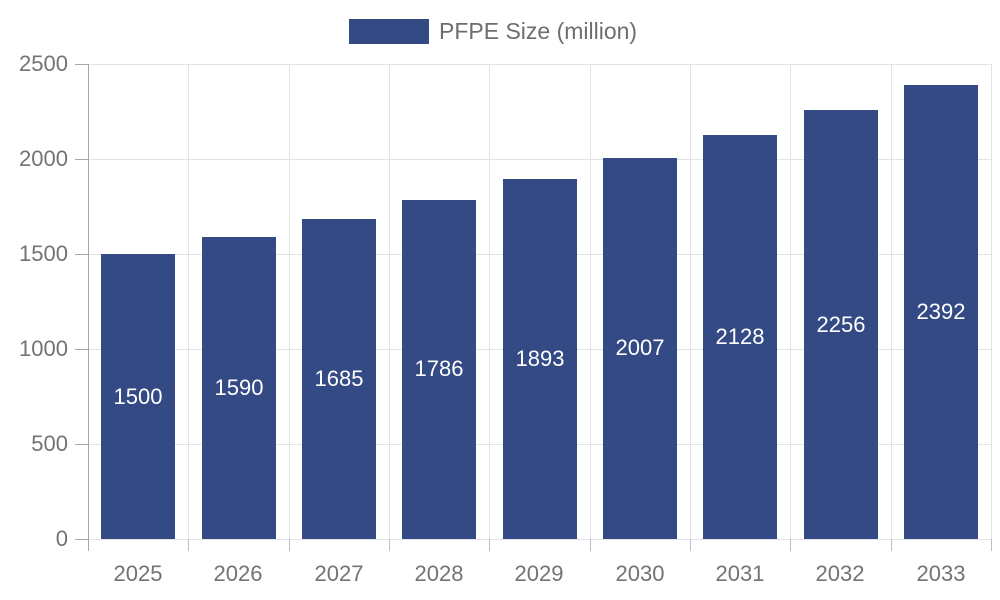 This screenshot has width=1000, height=600. What do you see at coordinates (840, 573) in the screenshot?
I see `x-axis-tick-label: 2032` at bounding box center [840, 573].